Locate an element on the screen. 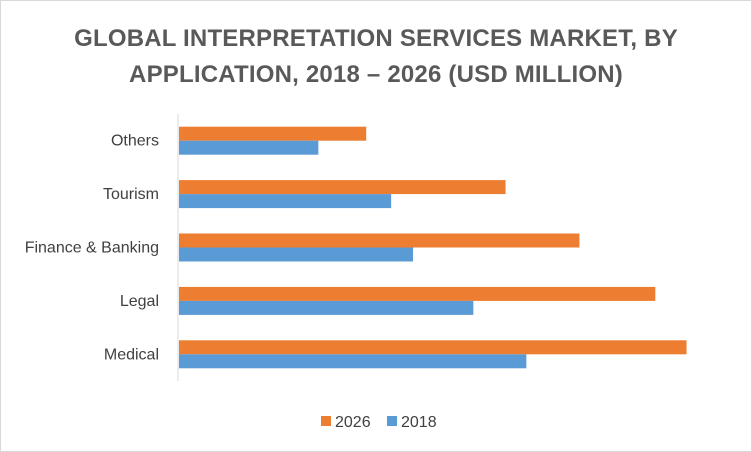 Image resolution: width=752 pixels, height=452 pixels. category-label-tourism: Tourism is located at coordinates (131, 194).